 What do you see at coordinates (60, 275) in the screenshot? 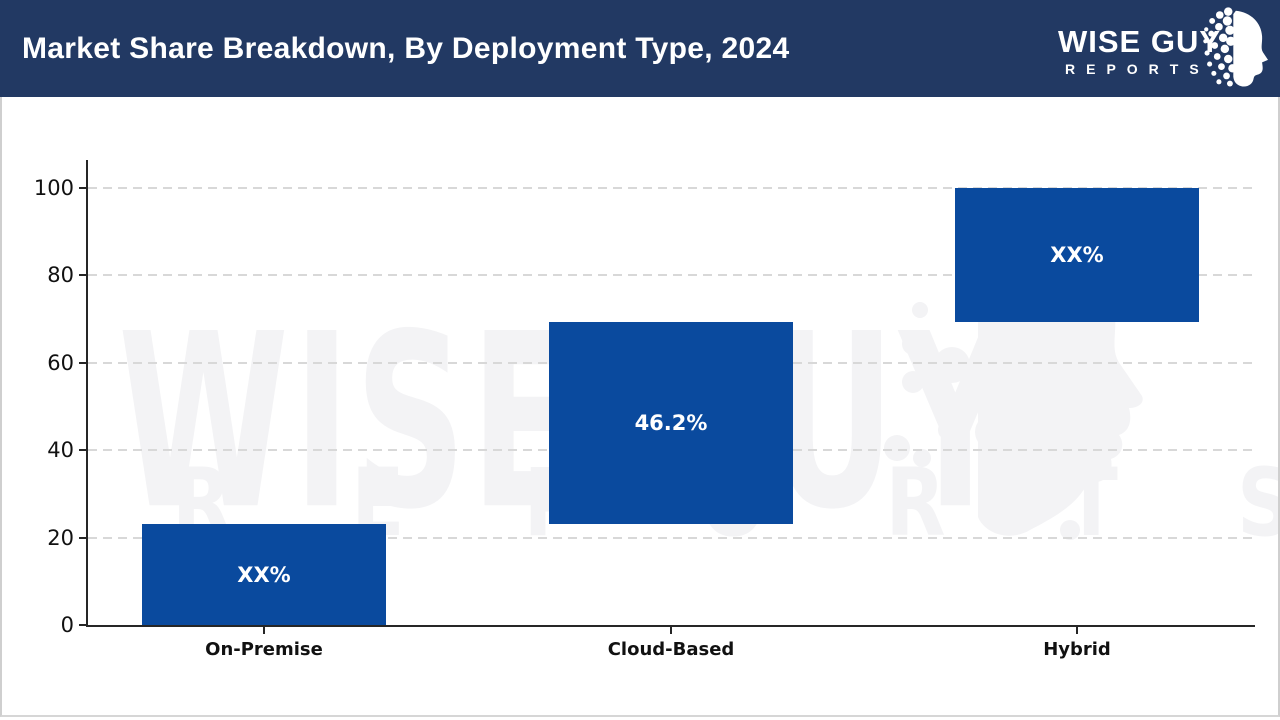
I see `y-tick-label: 80` at bounding box center [60, 275].